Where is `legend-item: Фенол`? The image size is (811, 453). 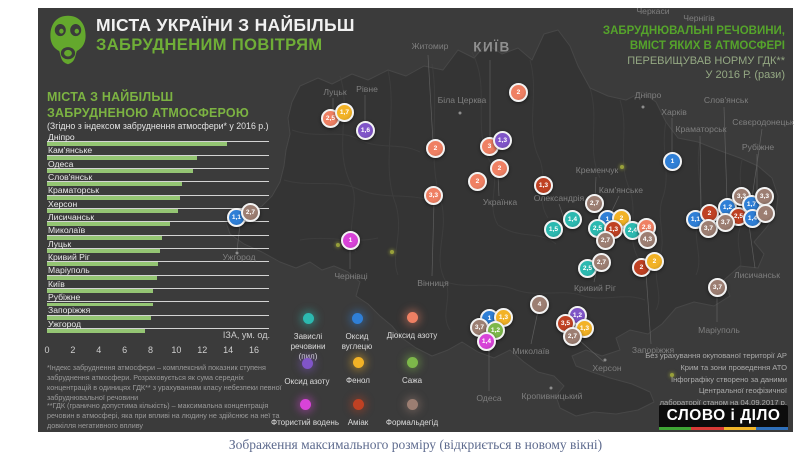 legend-item: Фенол is located at coordinates (358, 370).